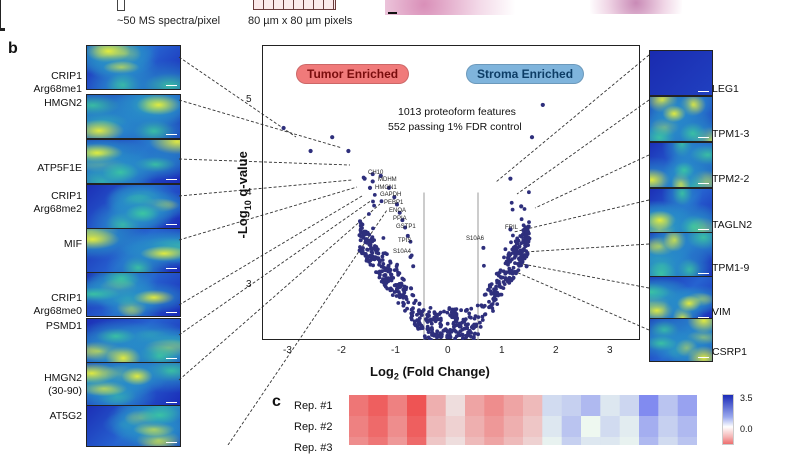 This screenshot has width=800, height=454. I want to click on annotation-label: ENOA, so click(398, 211).